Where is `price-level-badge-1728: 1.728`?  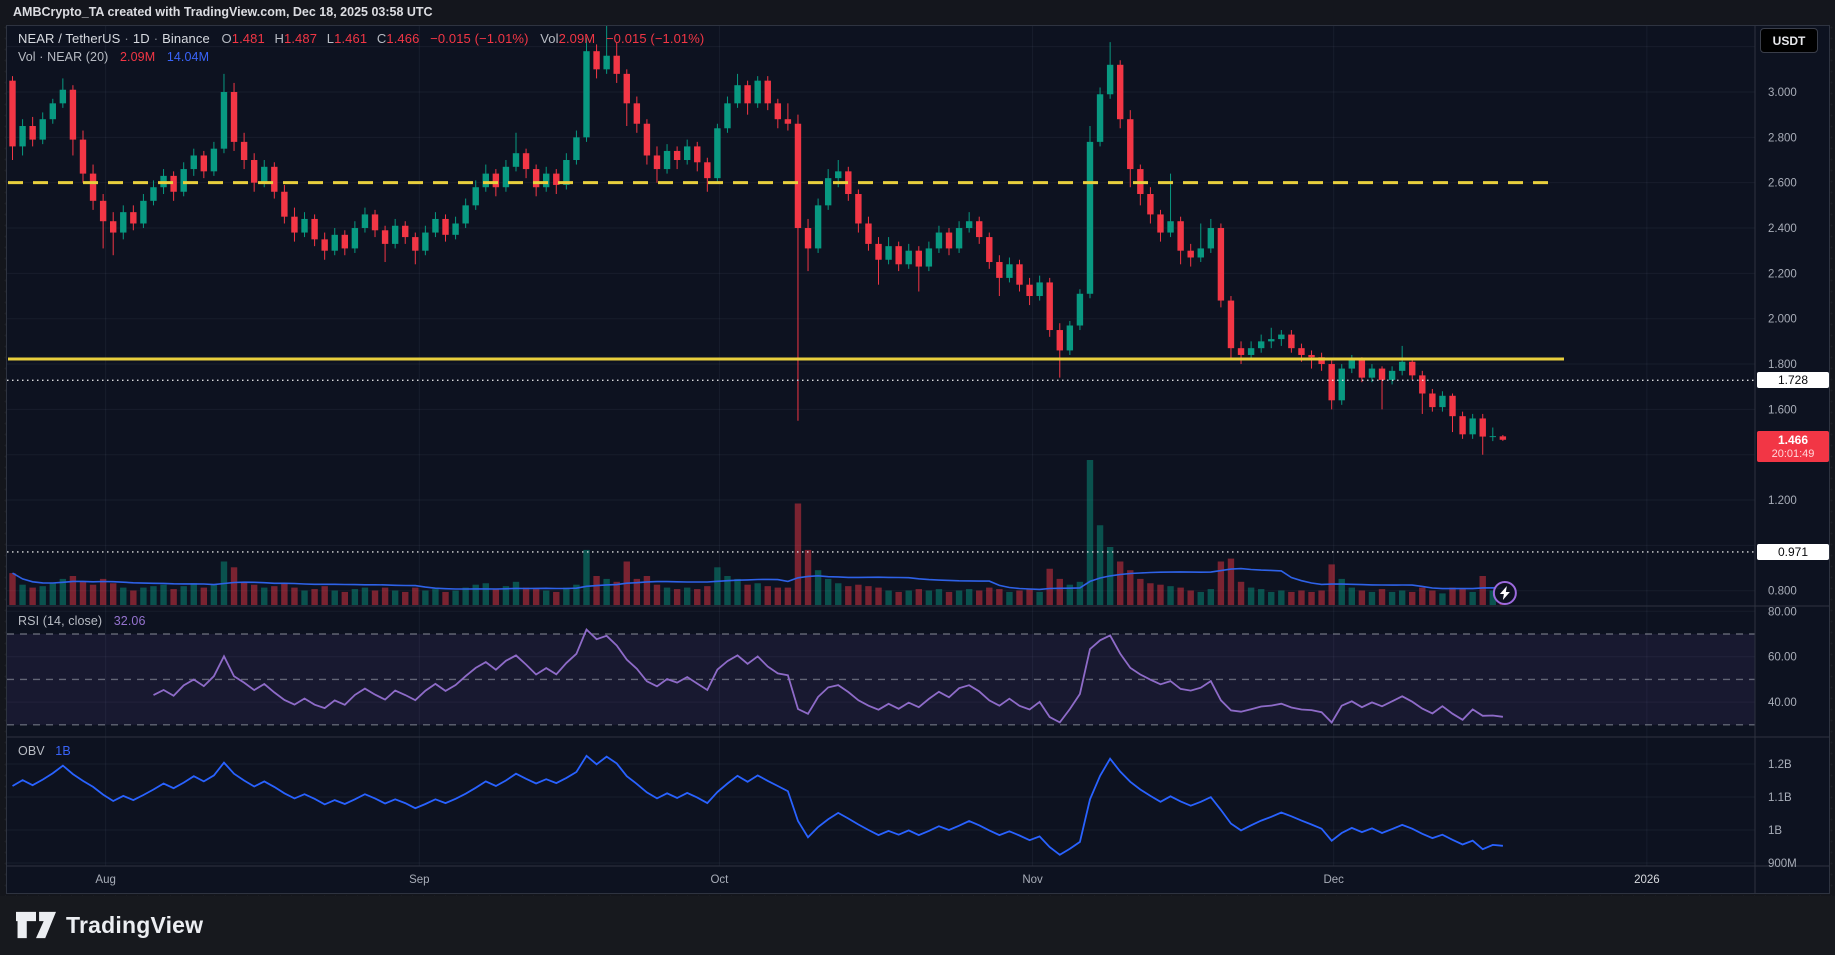
price-level-badge-1728: 1.728 is located at coordinates (1793, 380).